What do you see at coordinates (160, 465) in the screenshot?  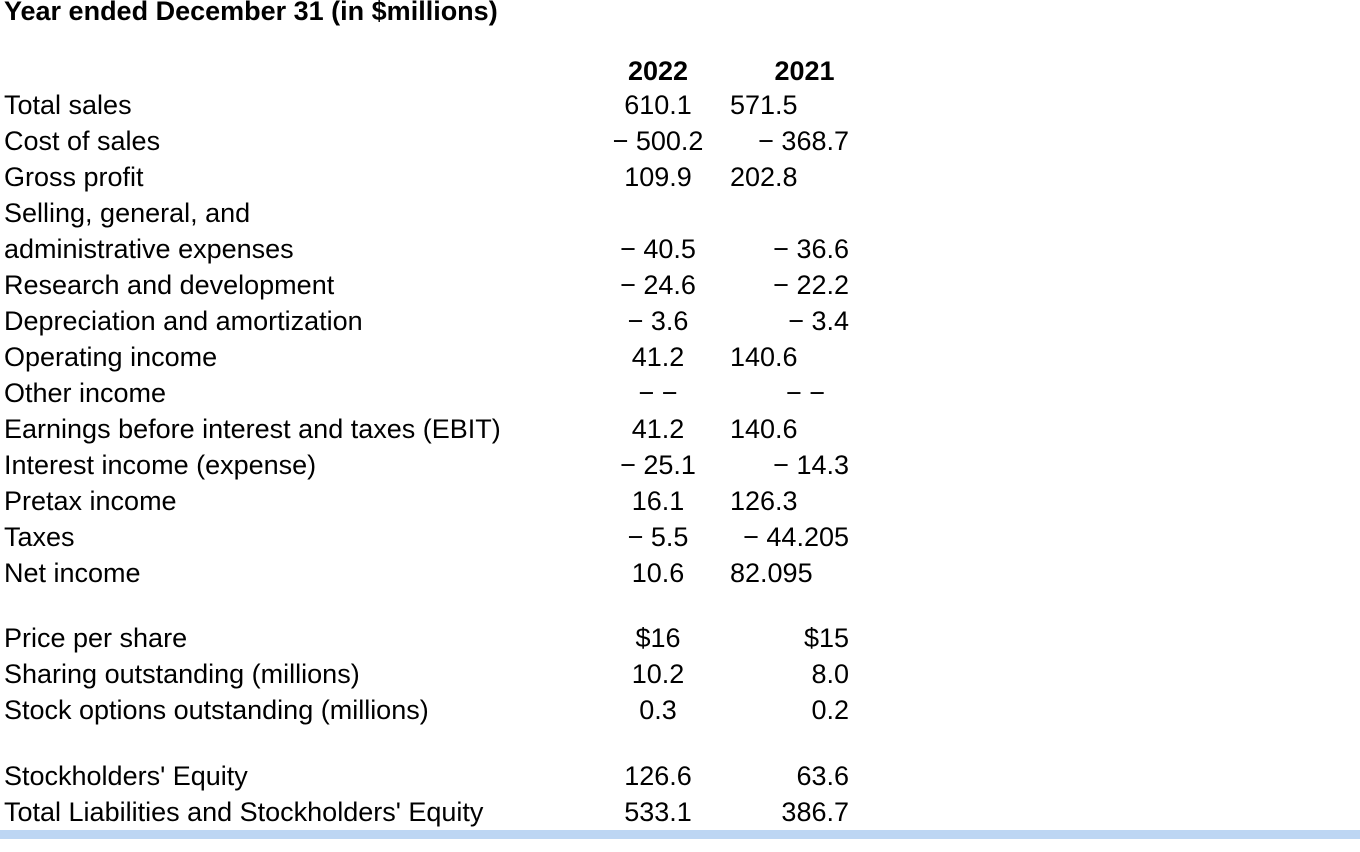 I see `row-label: Interest income (expense)` at bounding box center [160, 465].